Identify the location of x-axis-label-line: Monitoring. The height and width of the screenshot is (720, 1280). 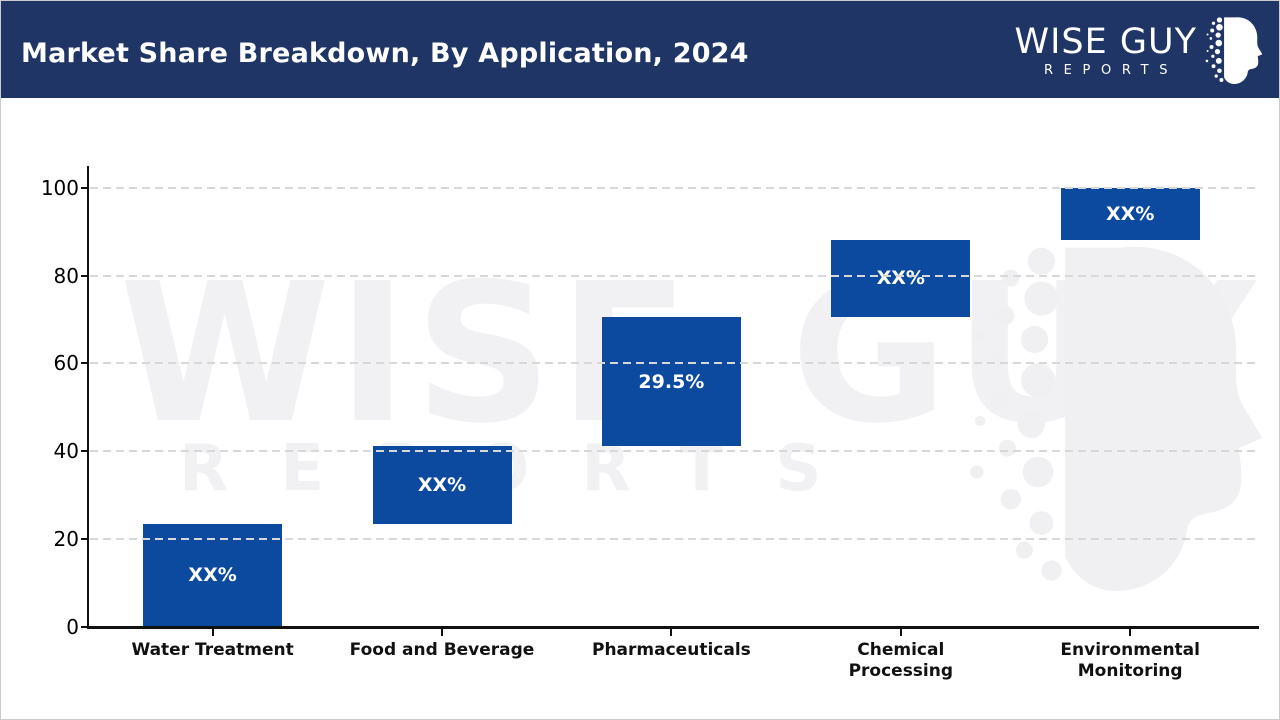
(1130, 670).